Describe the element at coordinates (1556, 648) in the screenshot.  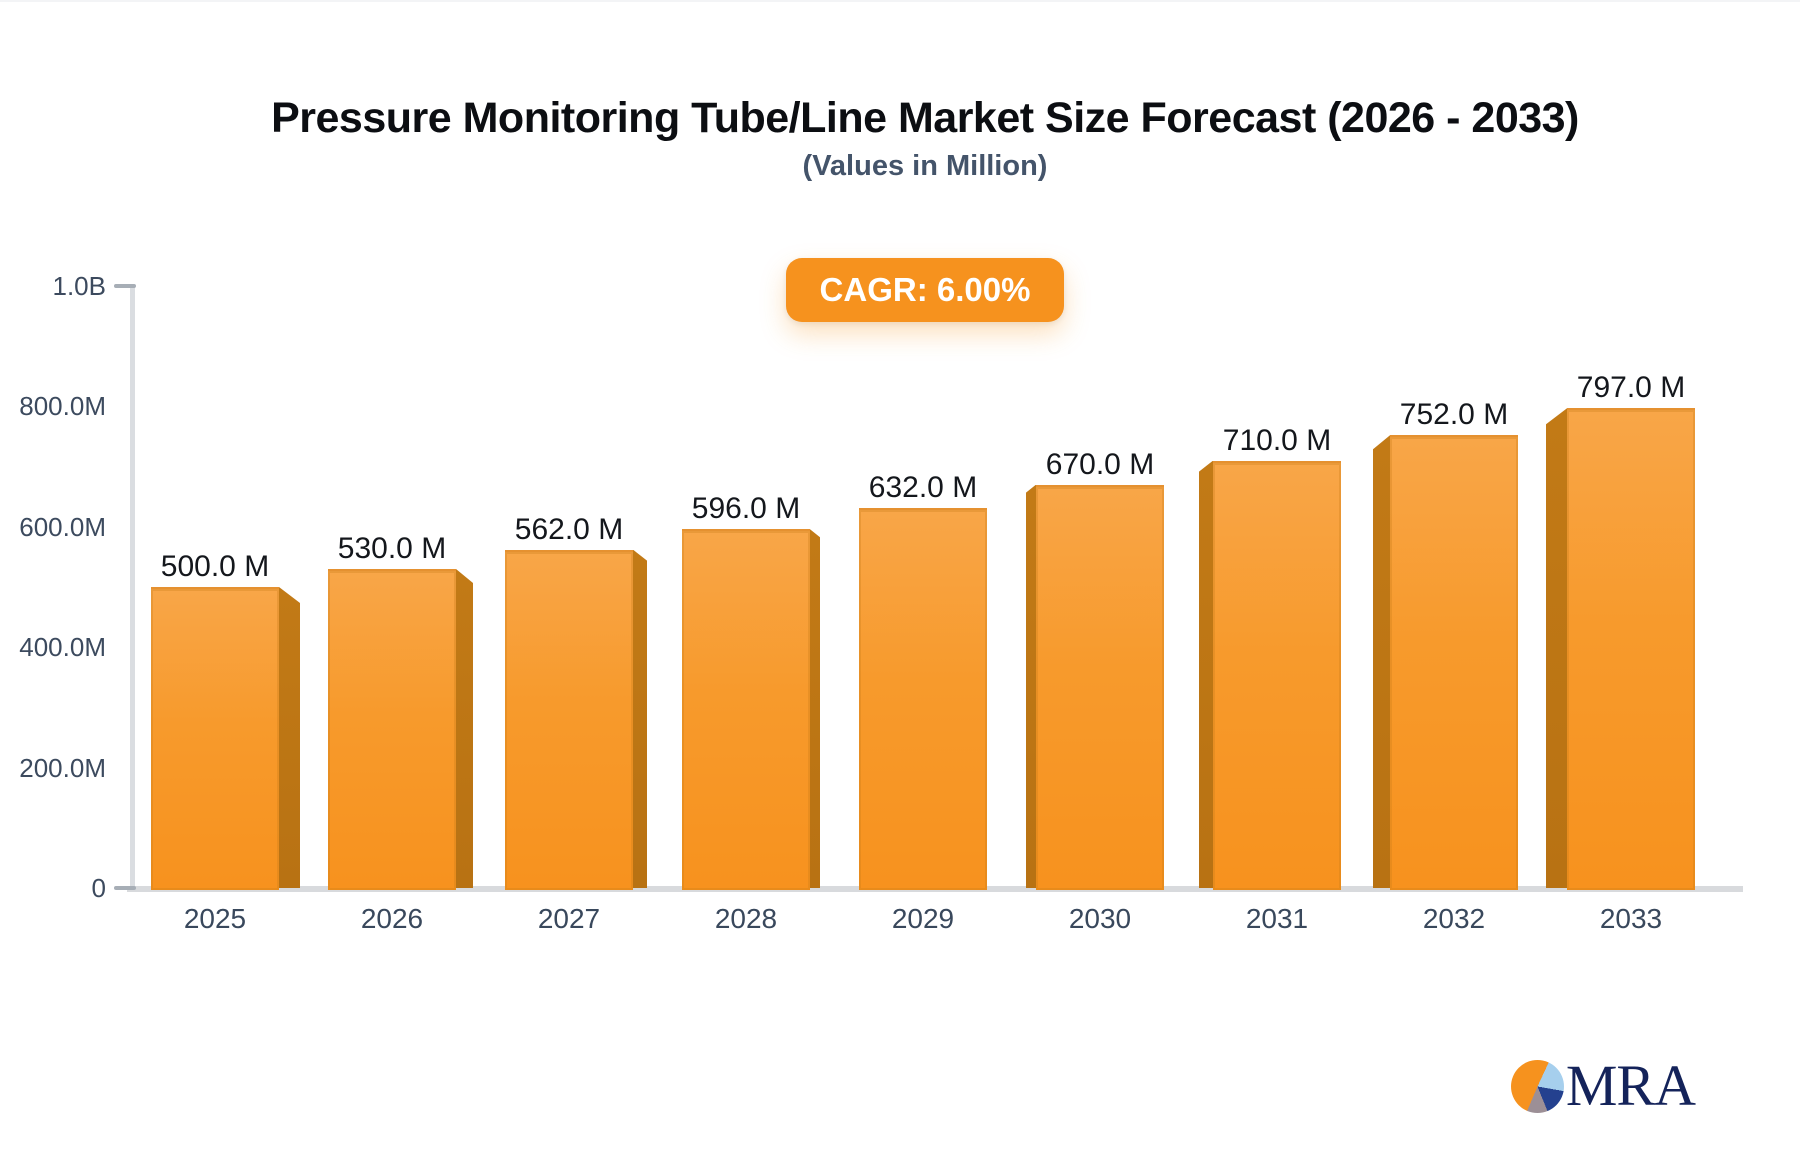
I see `bar-side-face-2033` at that location.